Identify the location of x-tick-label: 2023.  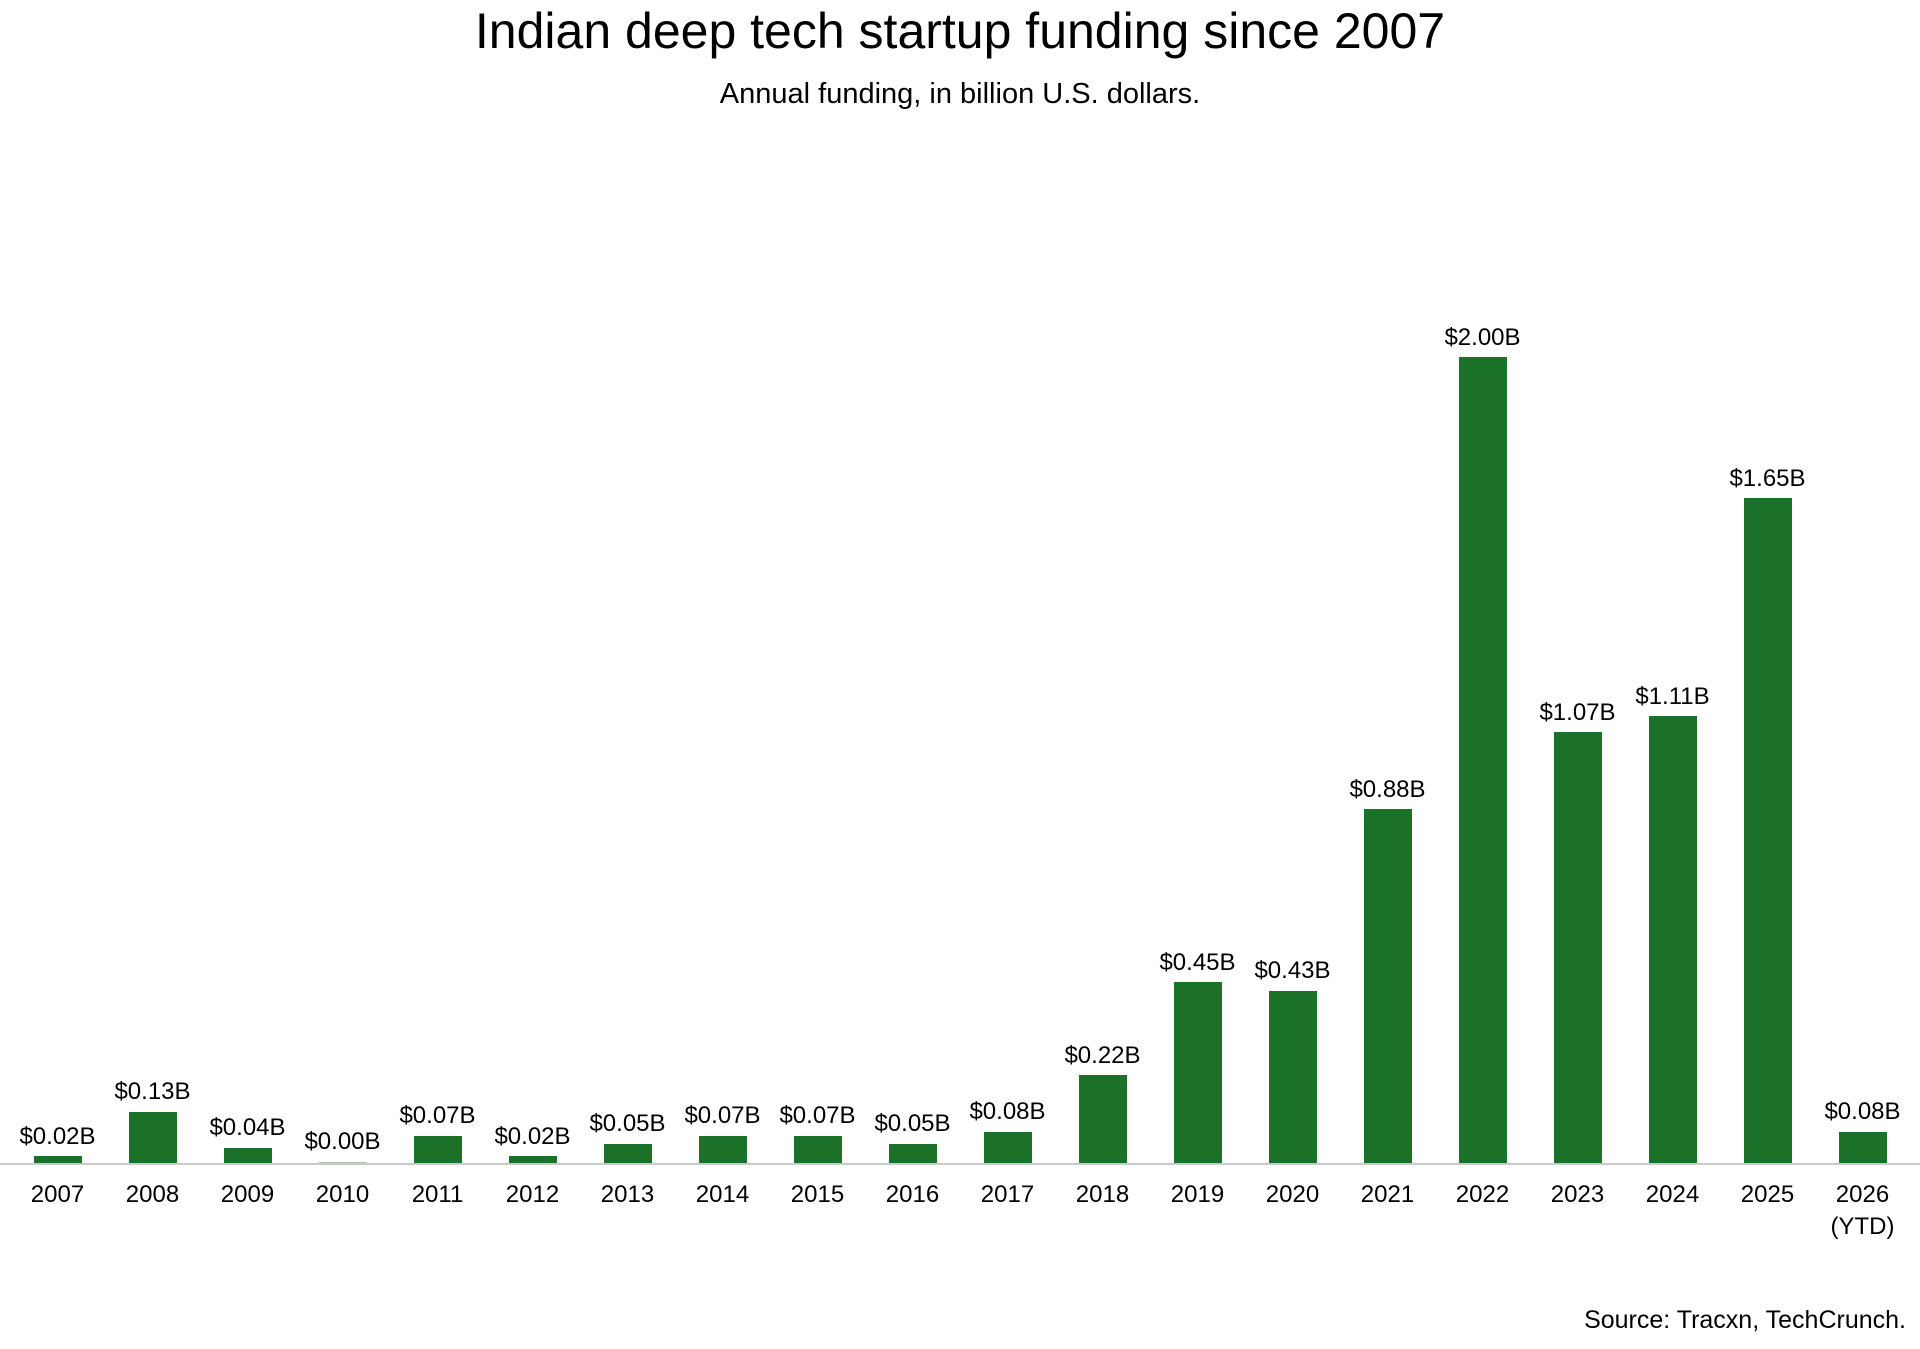
(1577, 1194).